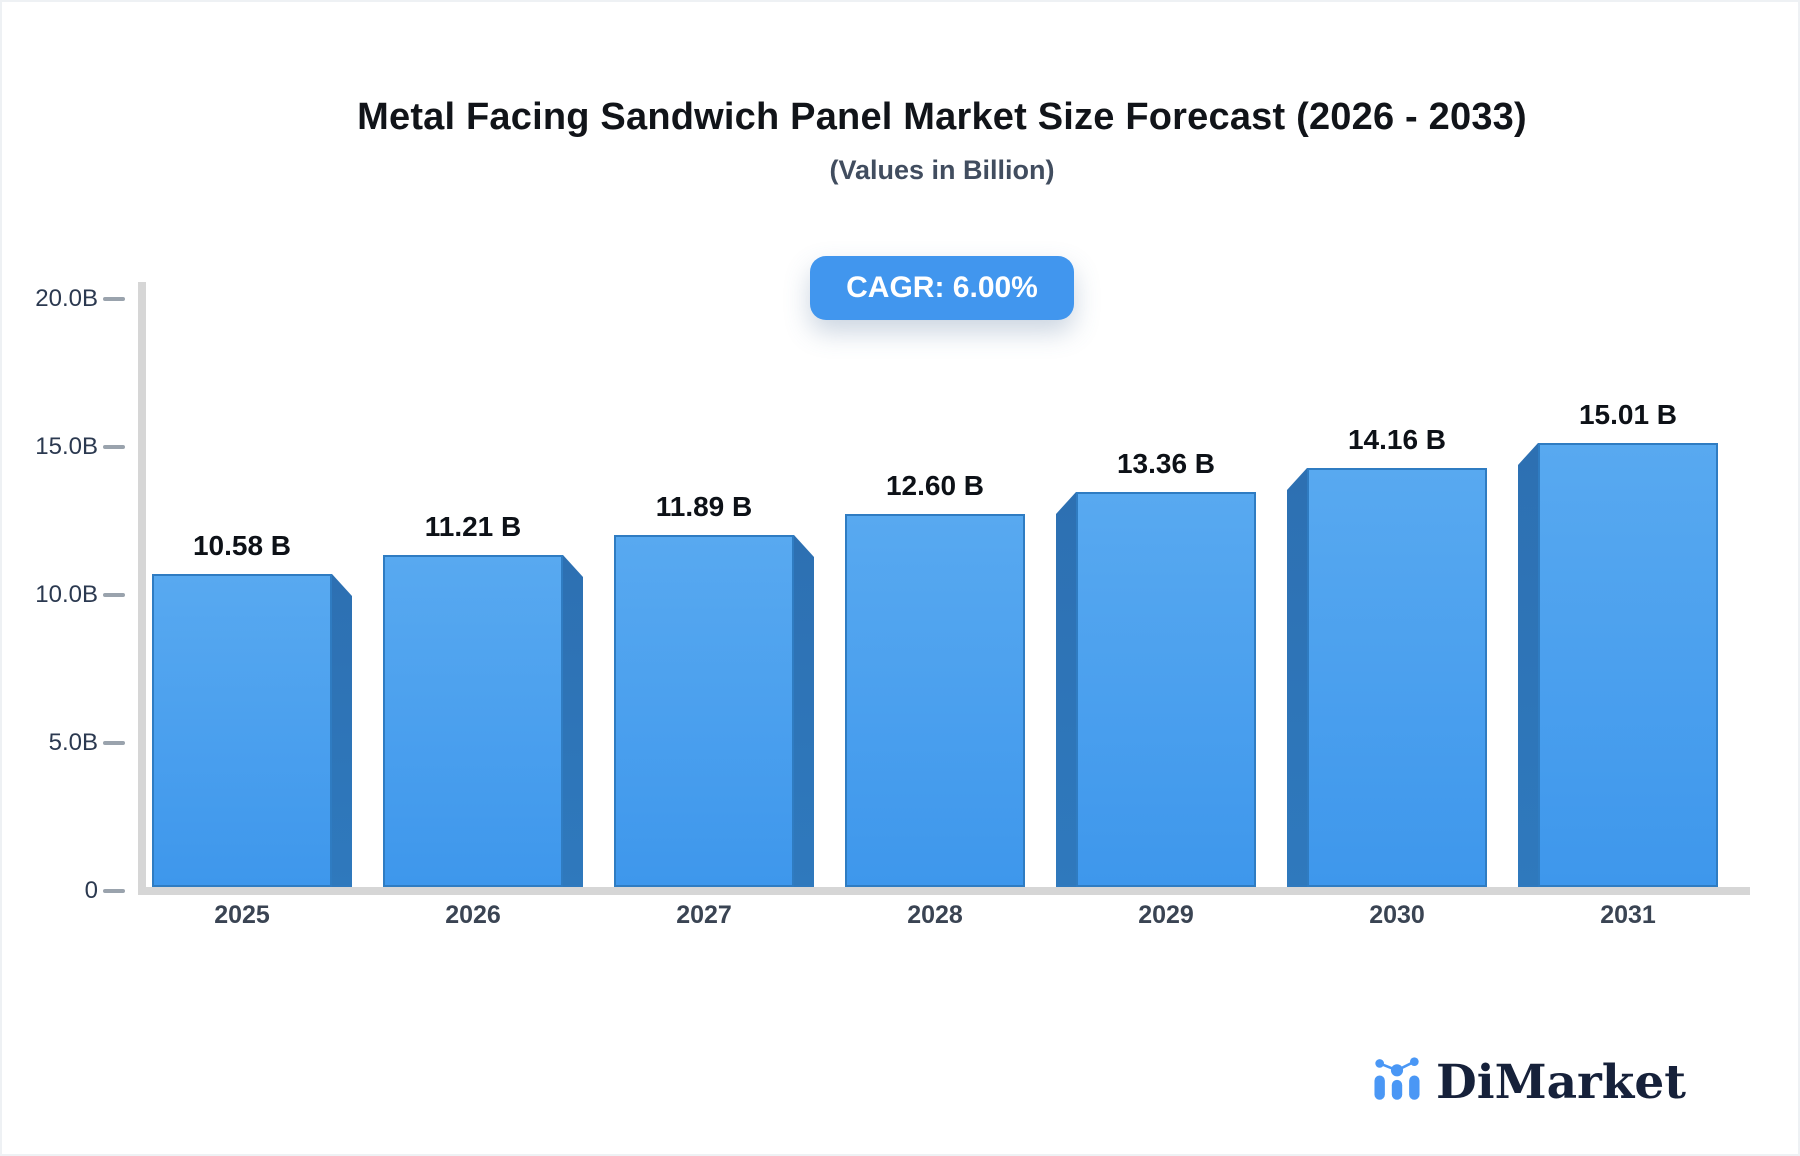  What do you see at coordinates (944, 891) in the screenshot?
I see `x-axis-line` at bounding box center [944, 891].